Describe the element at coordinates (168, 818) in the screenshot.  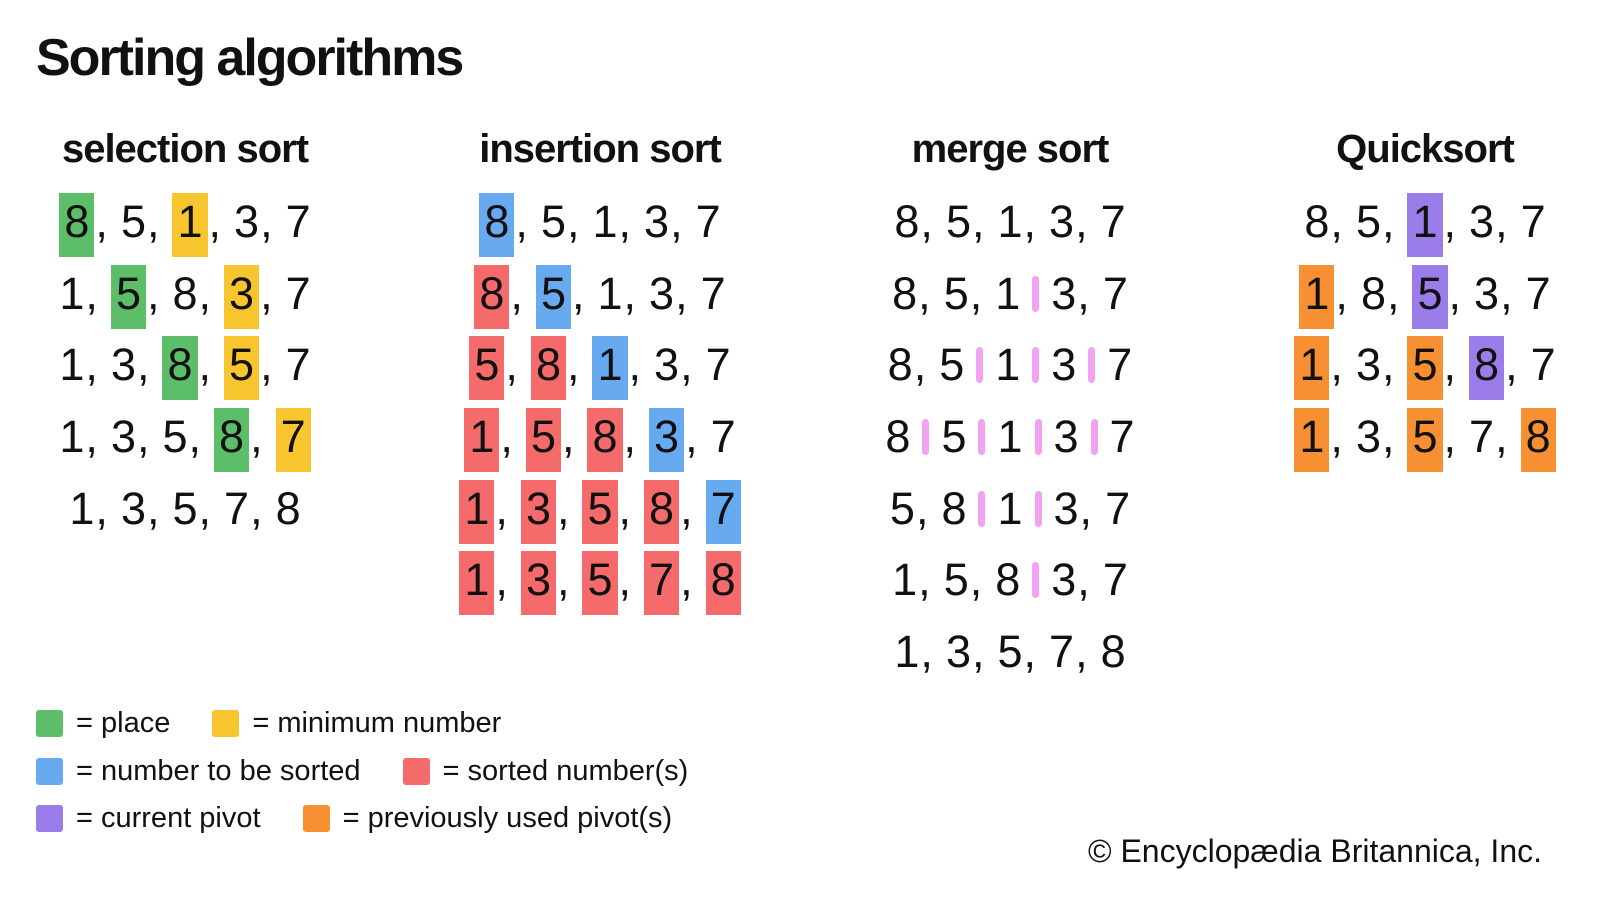
I see `legend-label: = current pivot` at that location.